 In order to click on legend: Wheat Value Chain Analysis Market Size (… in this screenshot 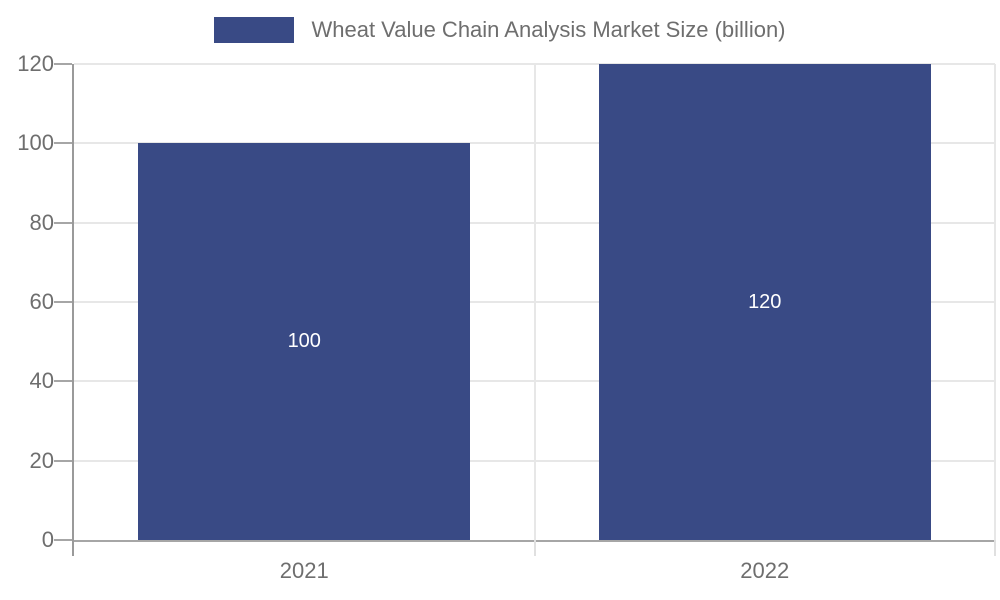, I will do `click(500, 30)`.